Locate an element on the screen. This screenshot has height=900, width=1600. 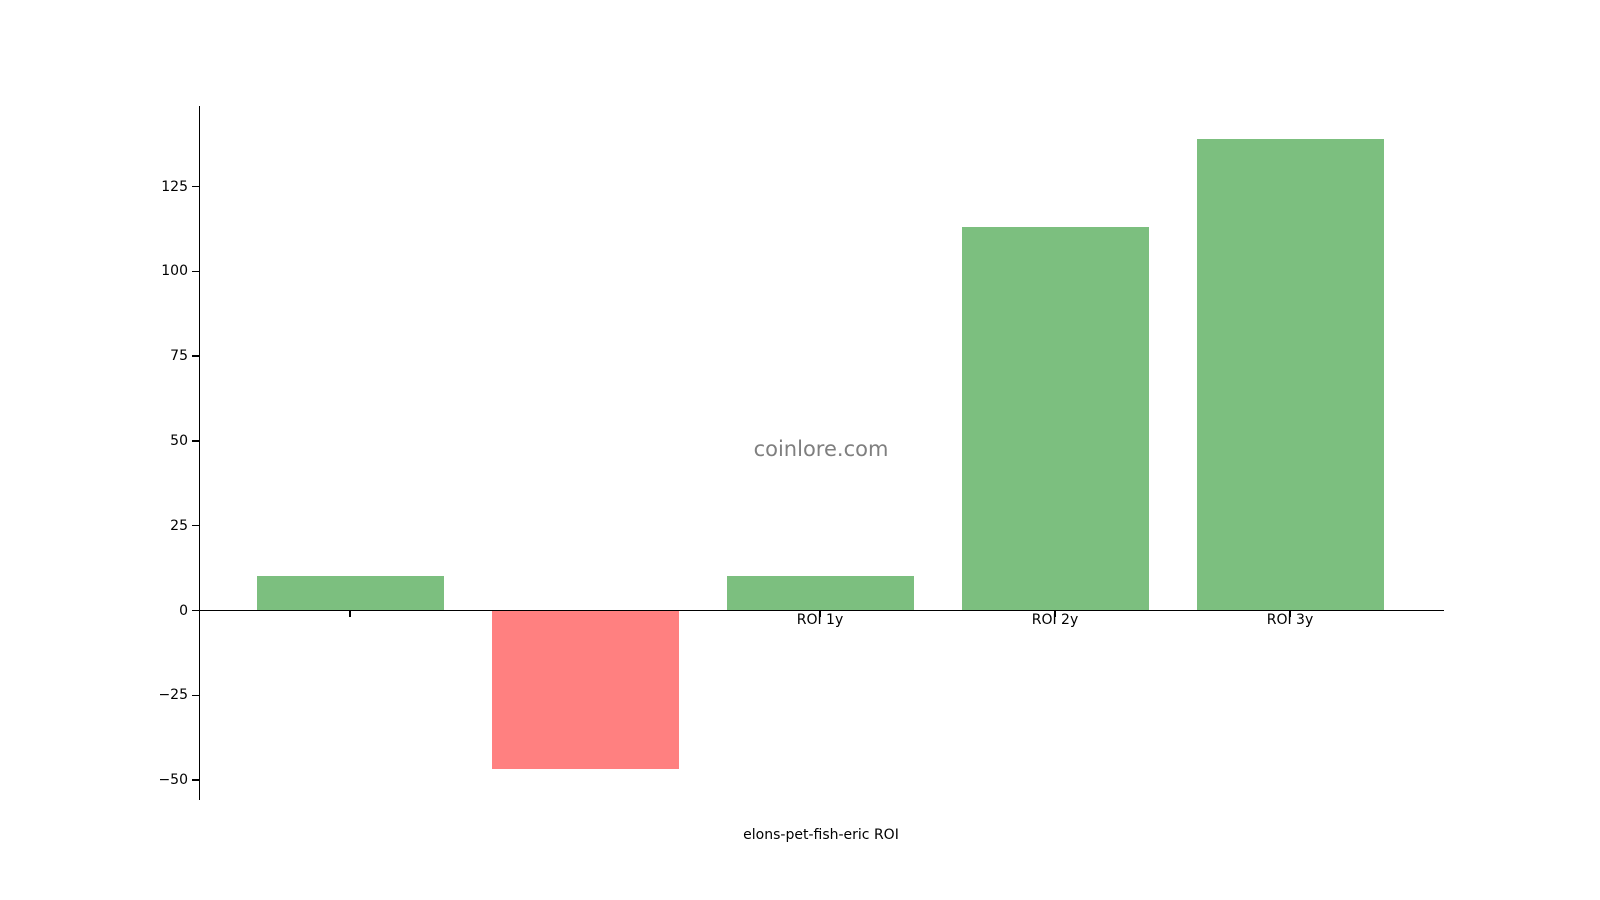
y-tick-label: 75 is located at coordinates (179, 356).